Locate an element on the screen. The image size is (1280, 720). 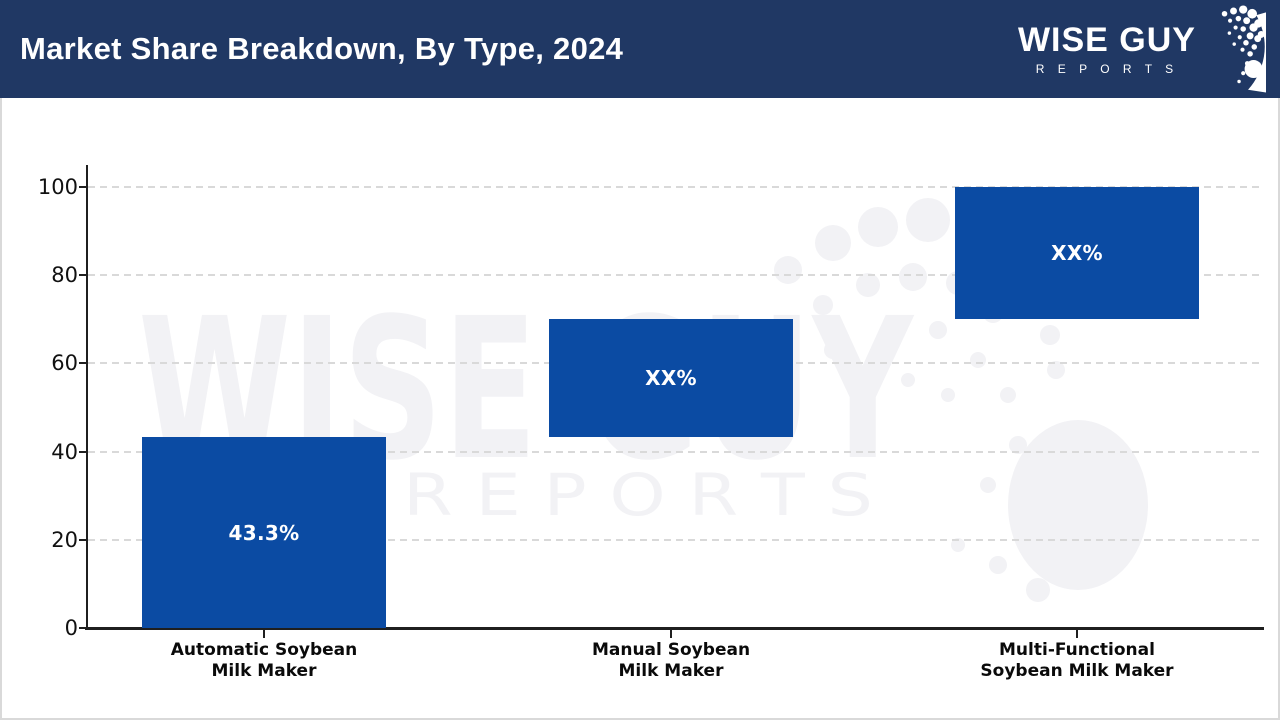
y-tick-label: 60 is located at coordinates (64, 363).